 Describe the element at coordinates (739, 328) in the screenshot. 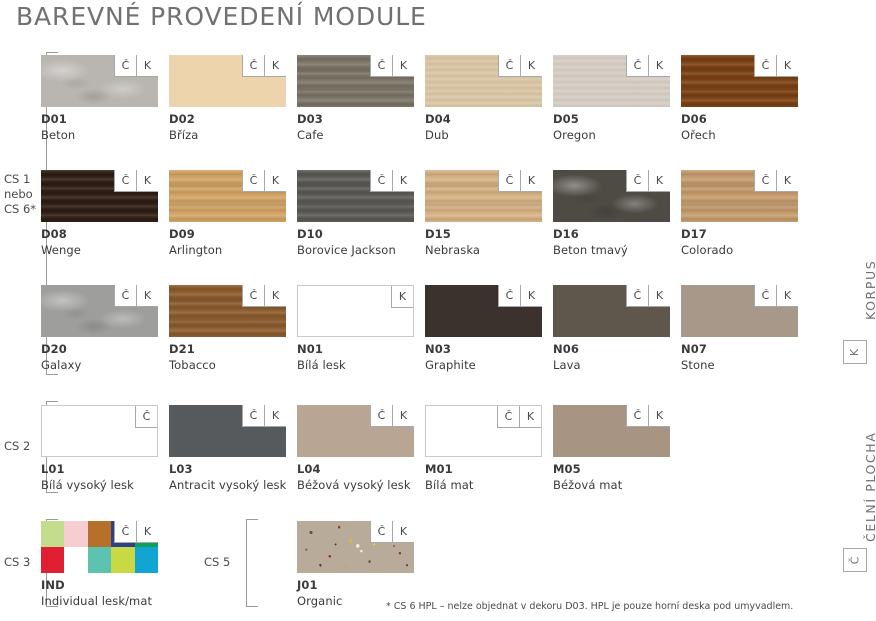

I see `swatch-cell-n07: Č K N07 Stone` at that location.